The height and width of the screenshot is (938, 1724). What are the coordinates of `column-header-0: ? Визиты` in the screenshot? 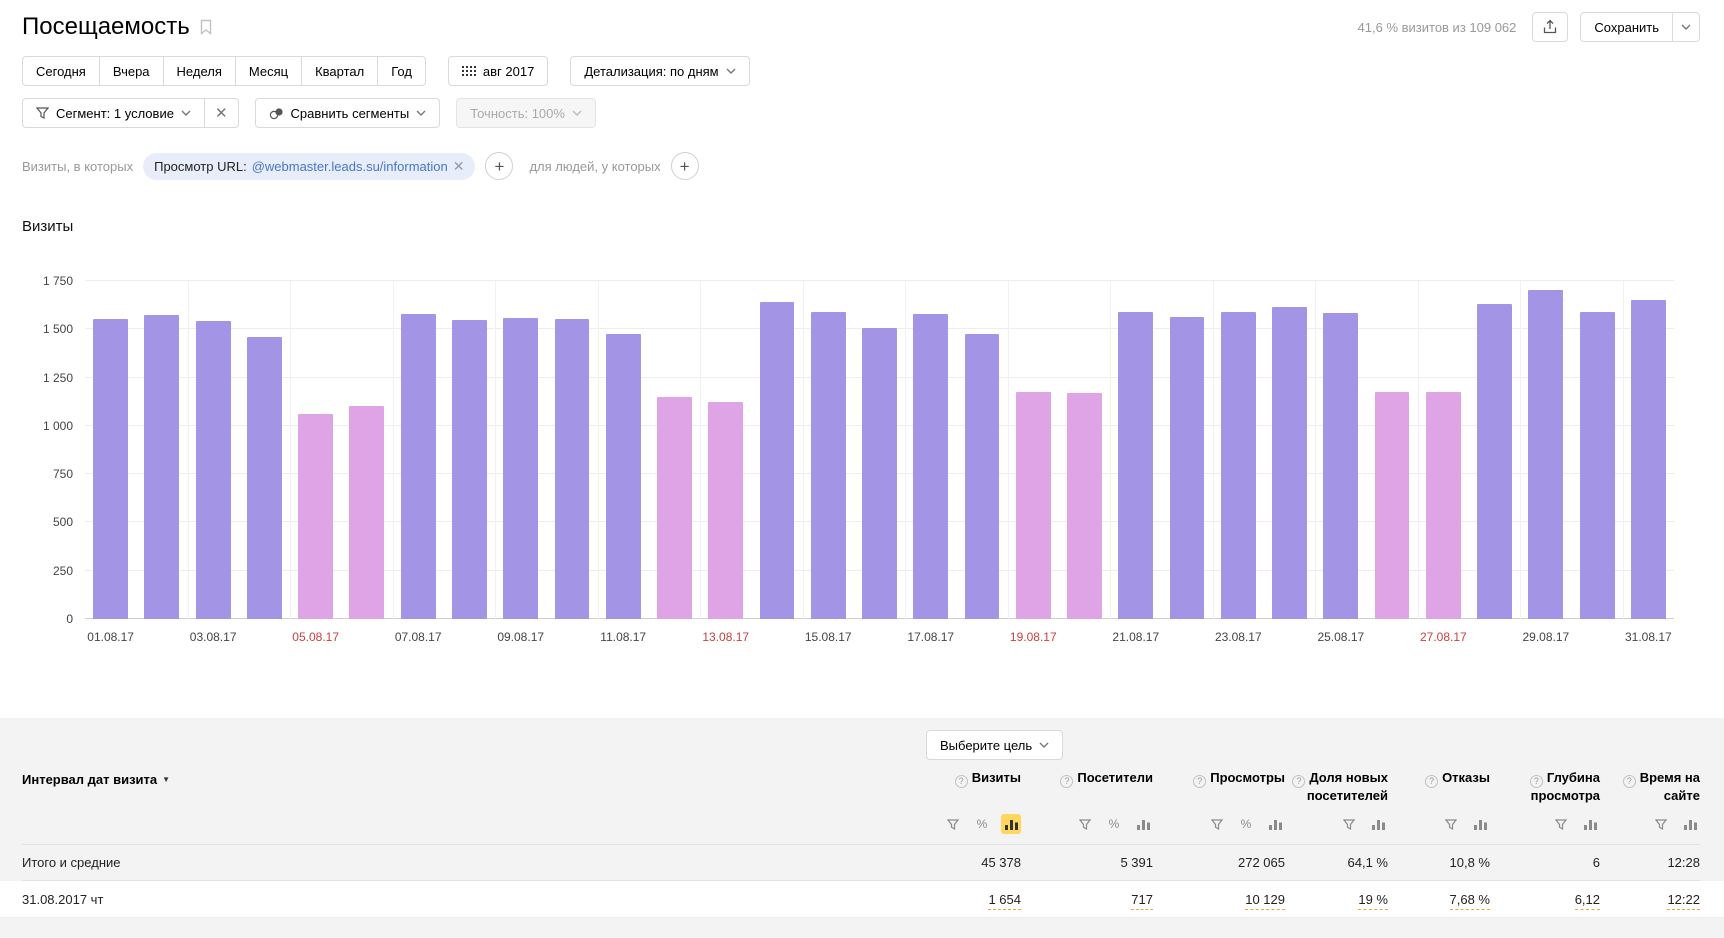 It's located at (973, 779).